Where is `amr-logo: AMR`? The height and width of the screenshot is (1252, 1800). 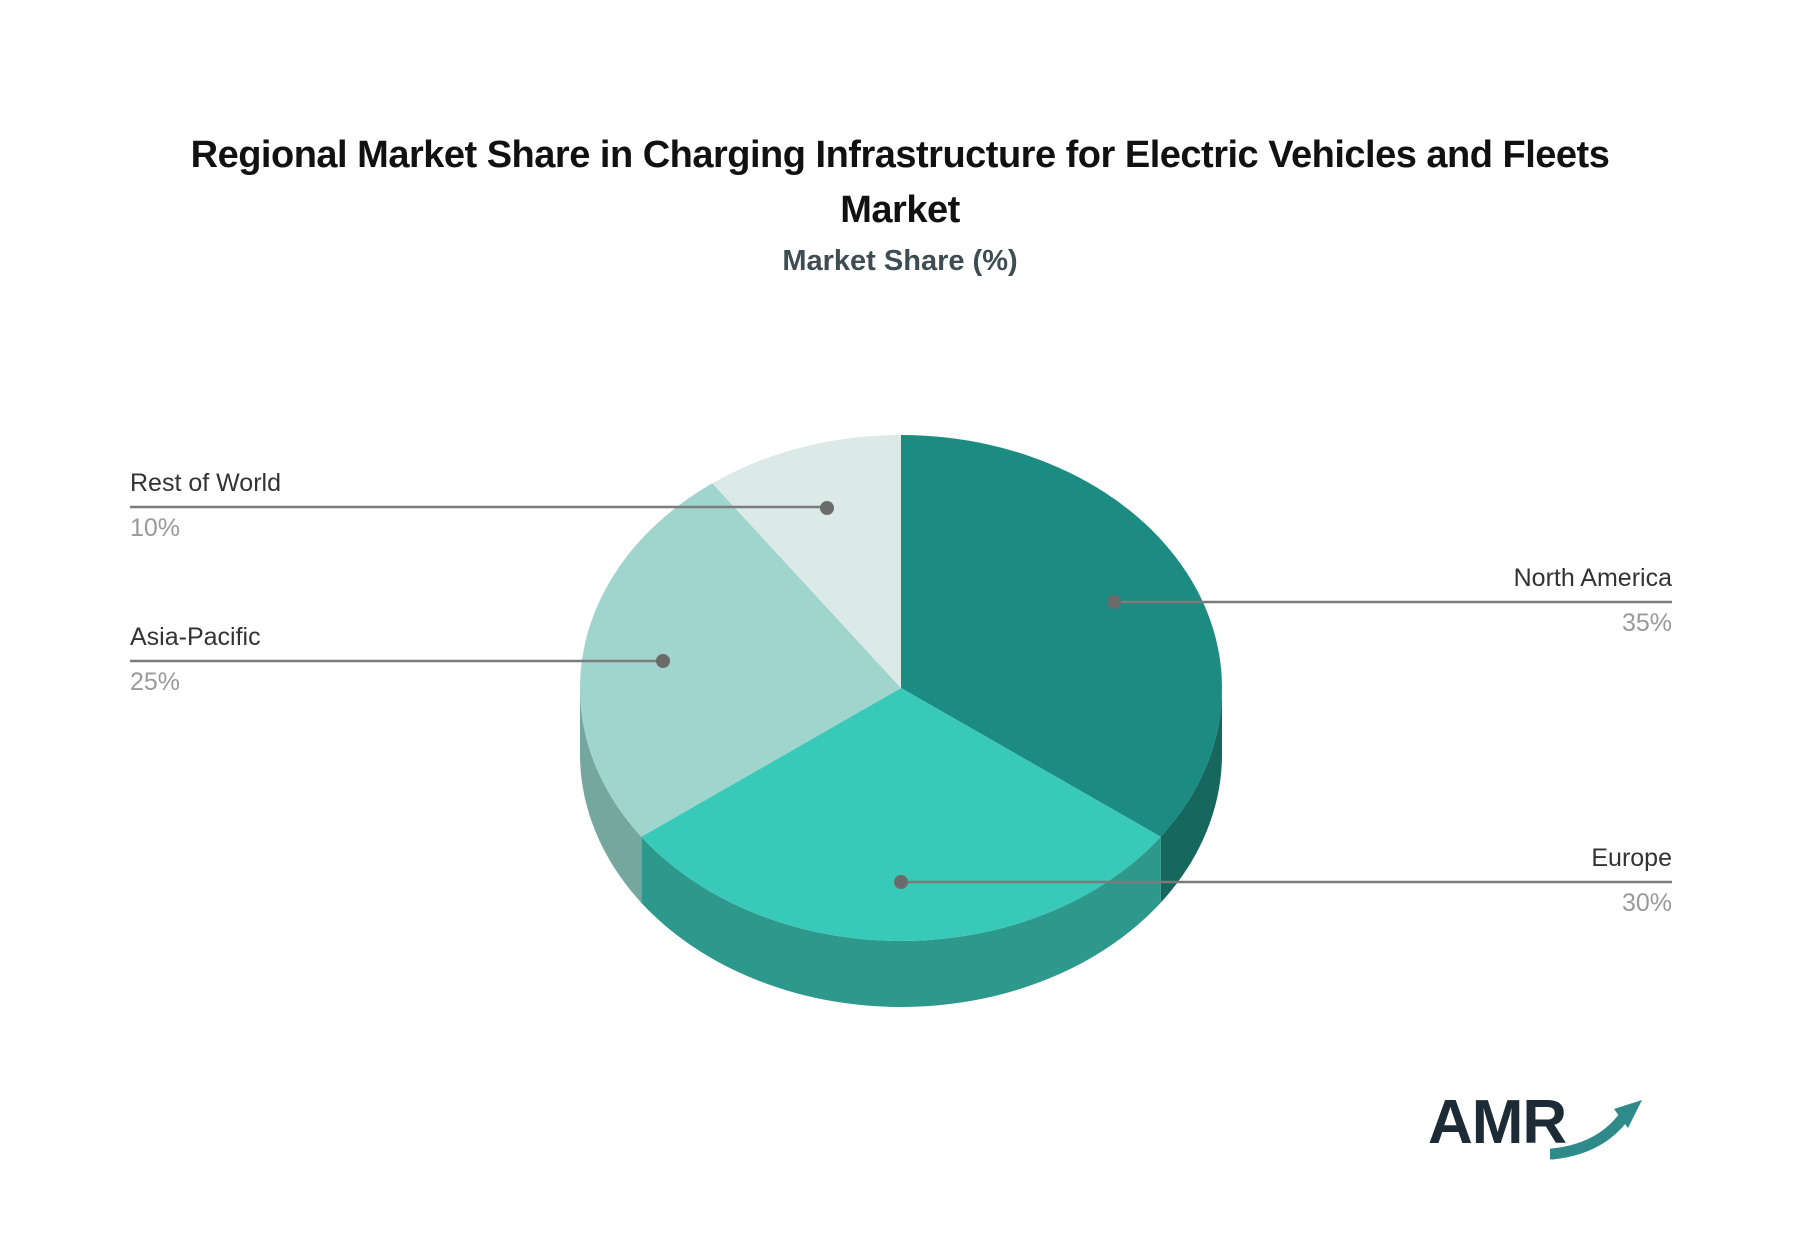
amr-logo: AMR is located at coordinates (1538, 1127).